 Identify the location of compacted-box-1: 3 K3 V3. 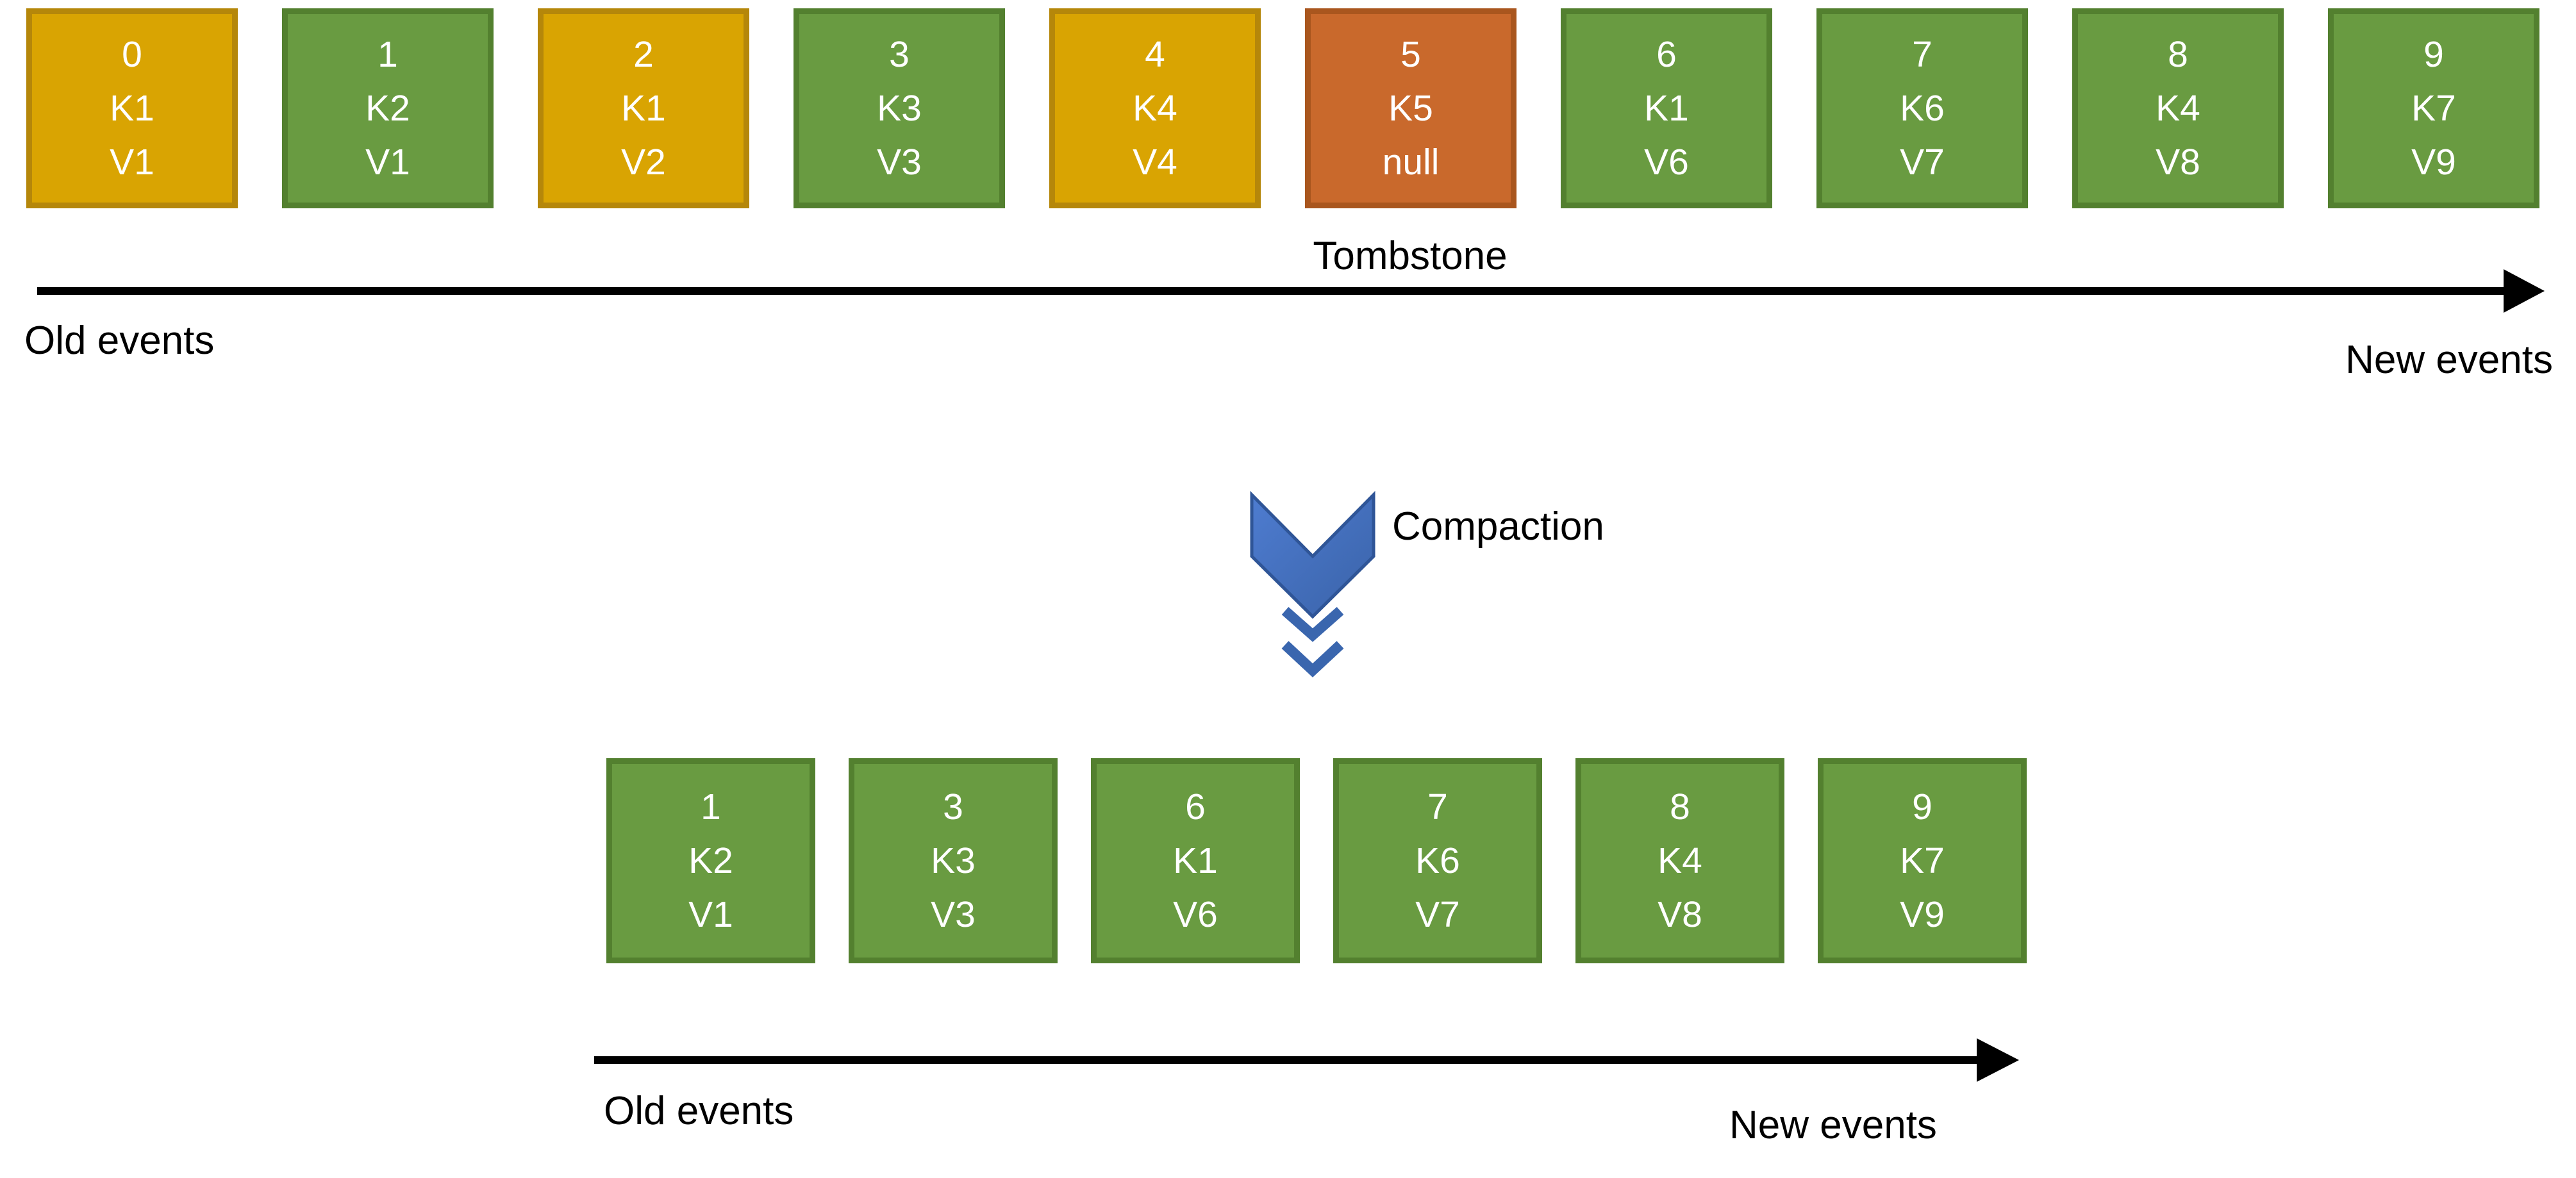
(953, 860).